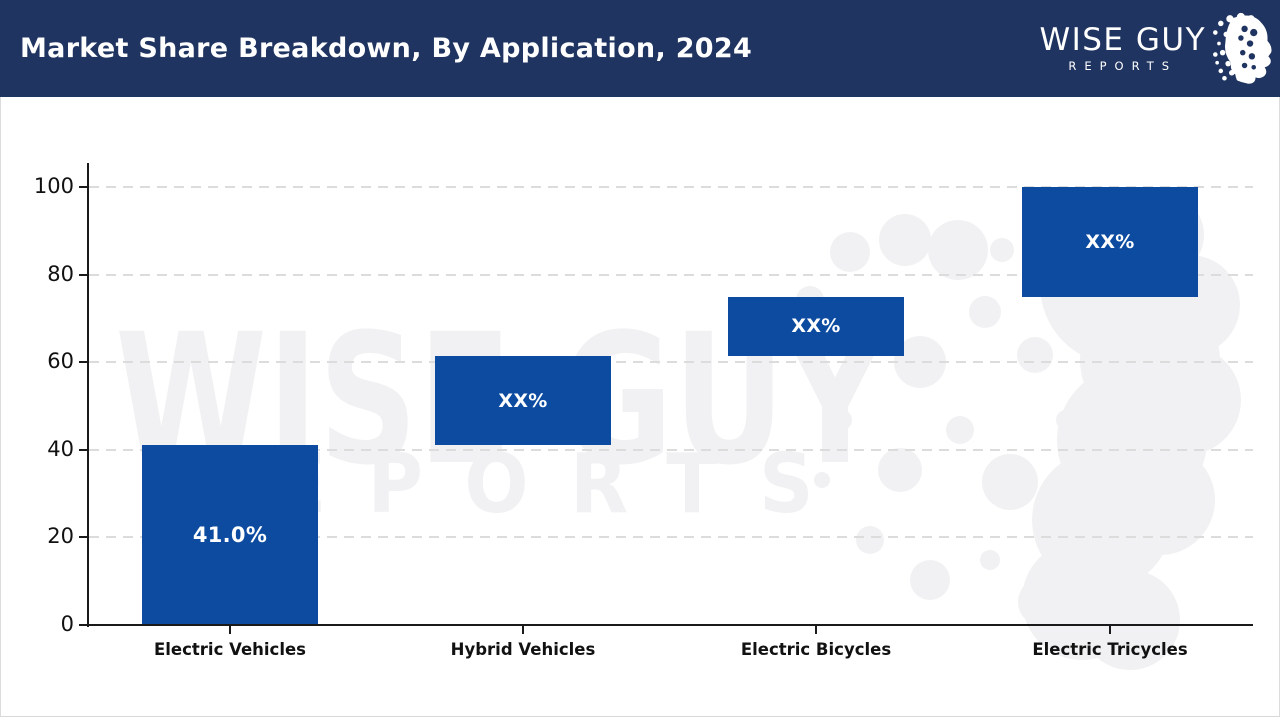  I want to click on bar-3: XX%, so click(1110, 242).